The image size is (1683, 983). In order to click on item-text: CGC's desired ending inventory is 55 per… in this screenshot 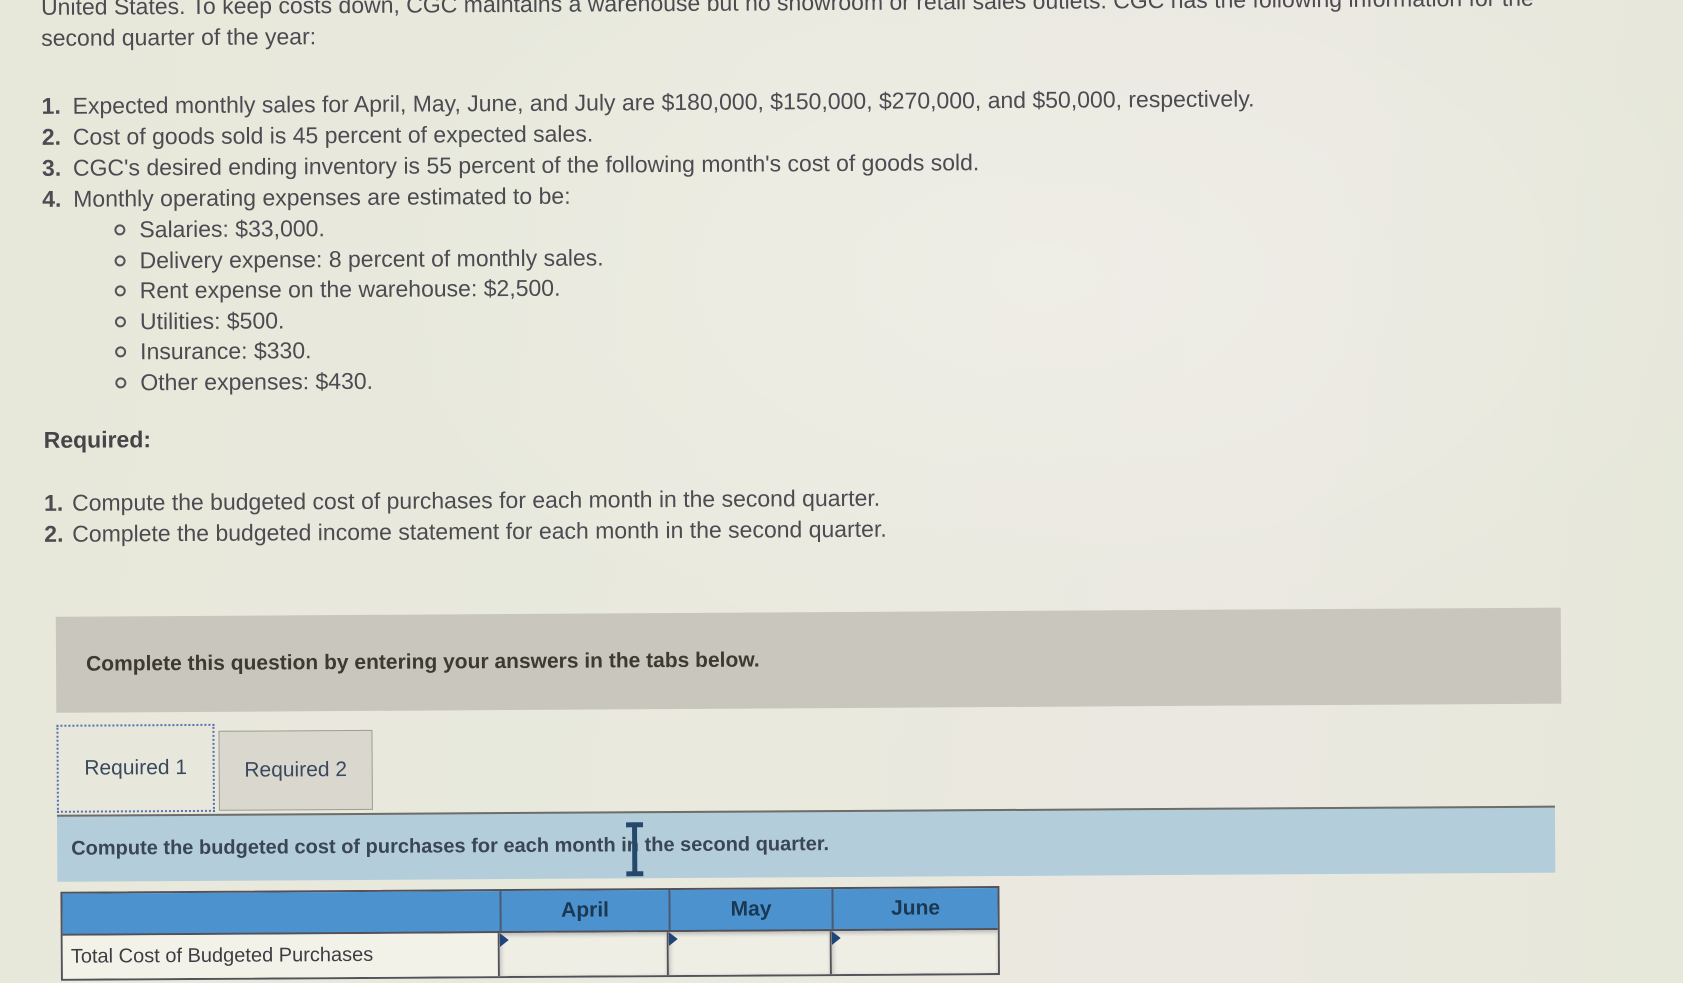, I will do `click(526, 165)`.